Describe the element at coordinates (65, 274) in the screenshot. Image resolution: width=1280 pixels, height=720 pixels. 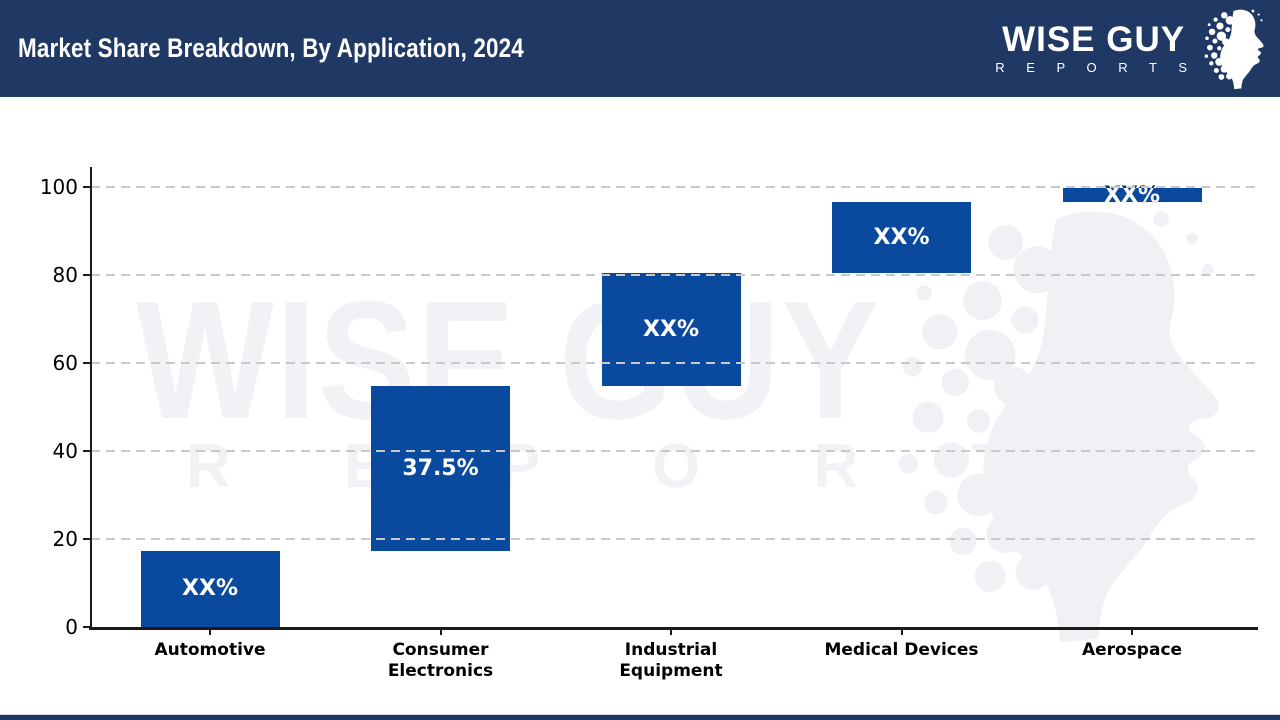
I see `y-tick-label: 80` at that location.